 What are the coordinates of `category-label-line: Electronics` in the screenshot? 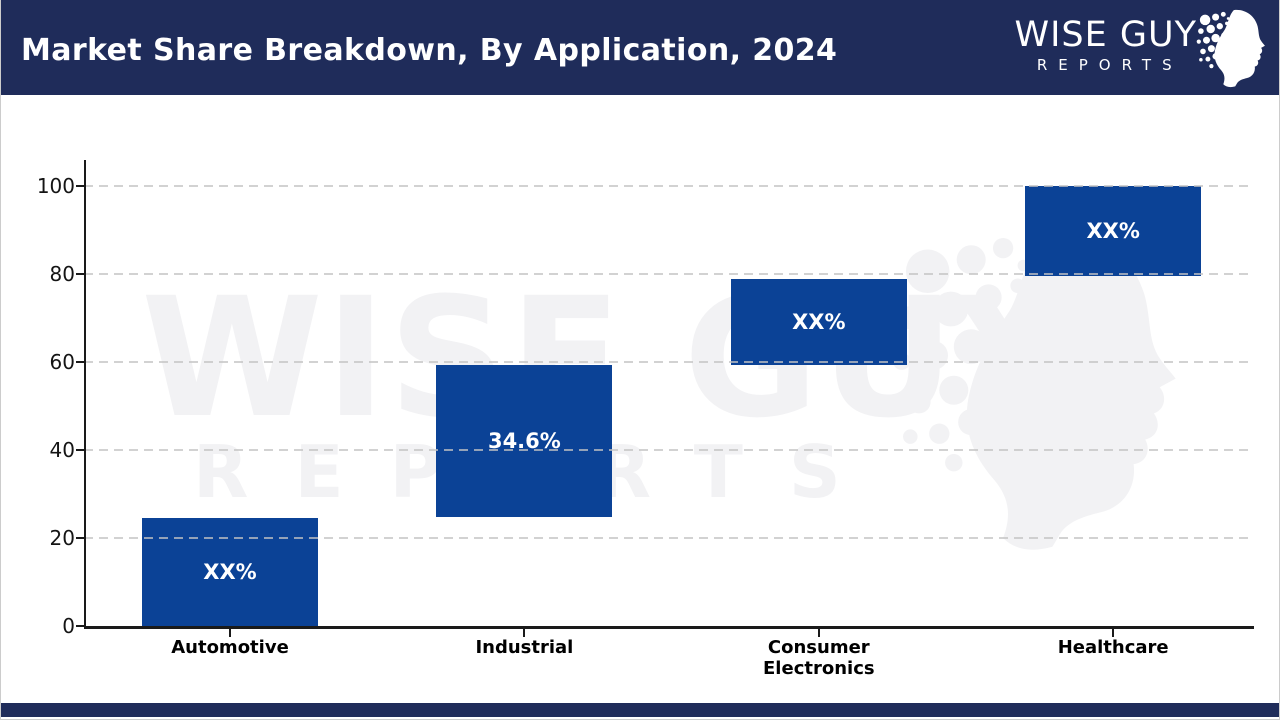 It's located at (819, 668).